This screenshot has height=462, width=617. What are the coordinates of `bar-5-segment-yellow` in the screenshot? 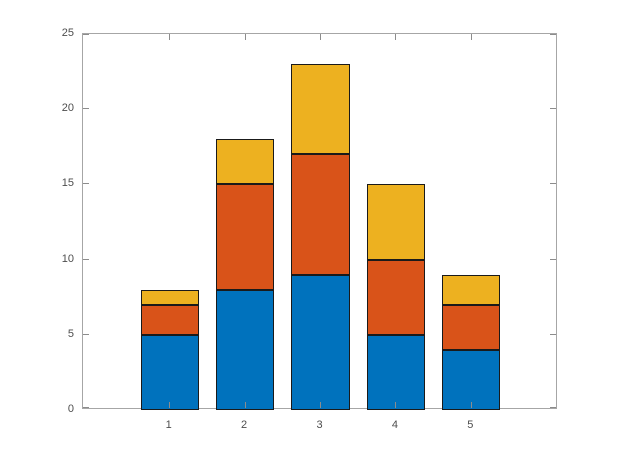 It's located at (471, 289).